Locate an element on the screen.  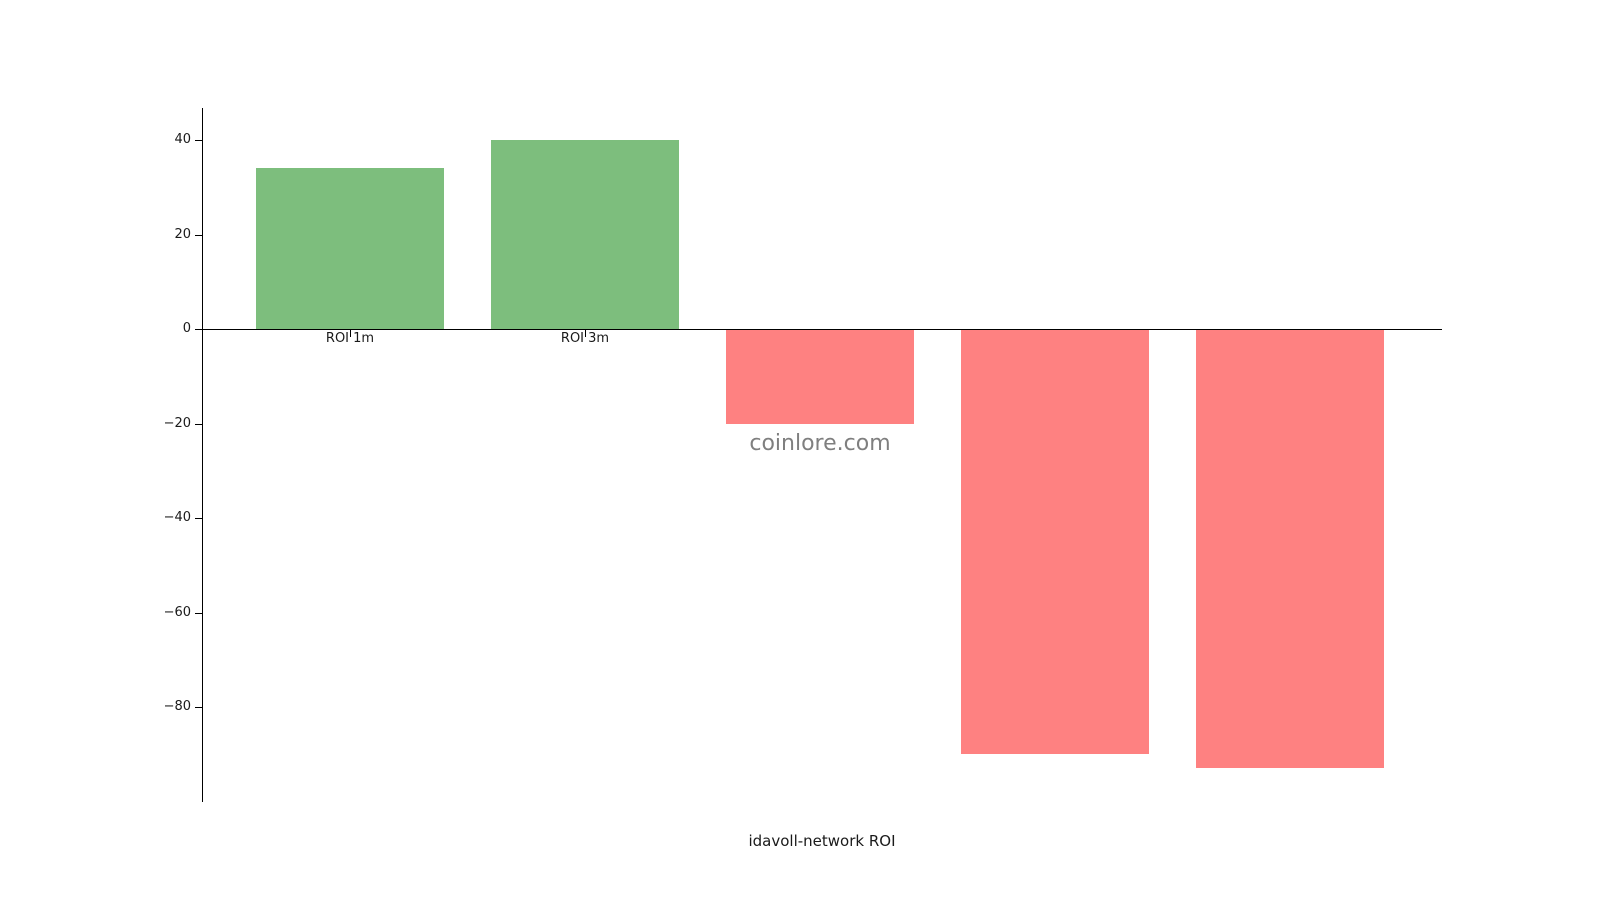
y-tick-label: −80 is located at coordinates (177, 706).